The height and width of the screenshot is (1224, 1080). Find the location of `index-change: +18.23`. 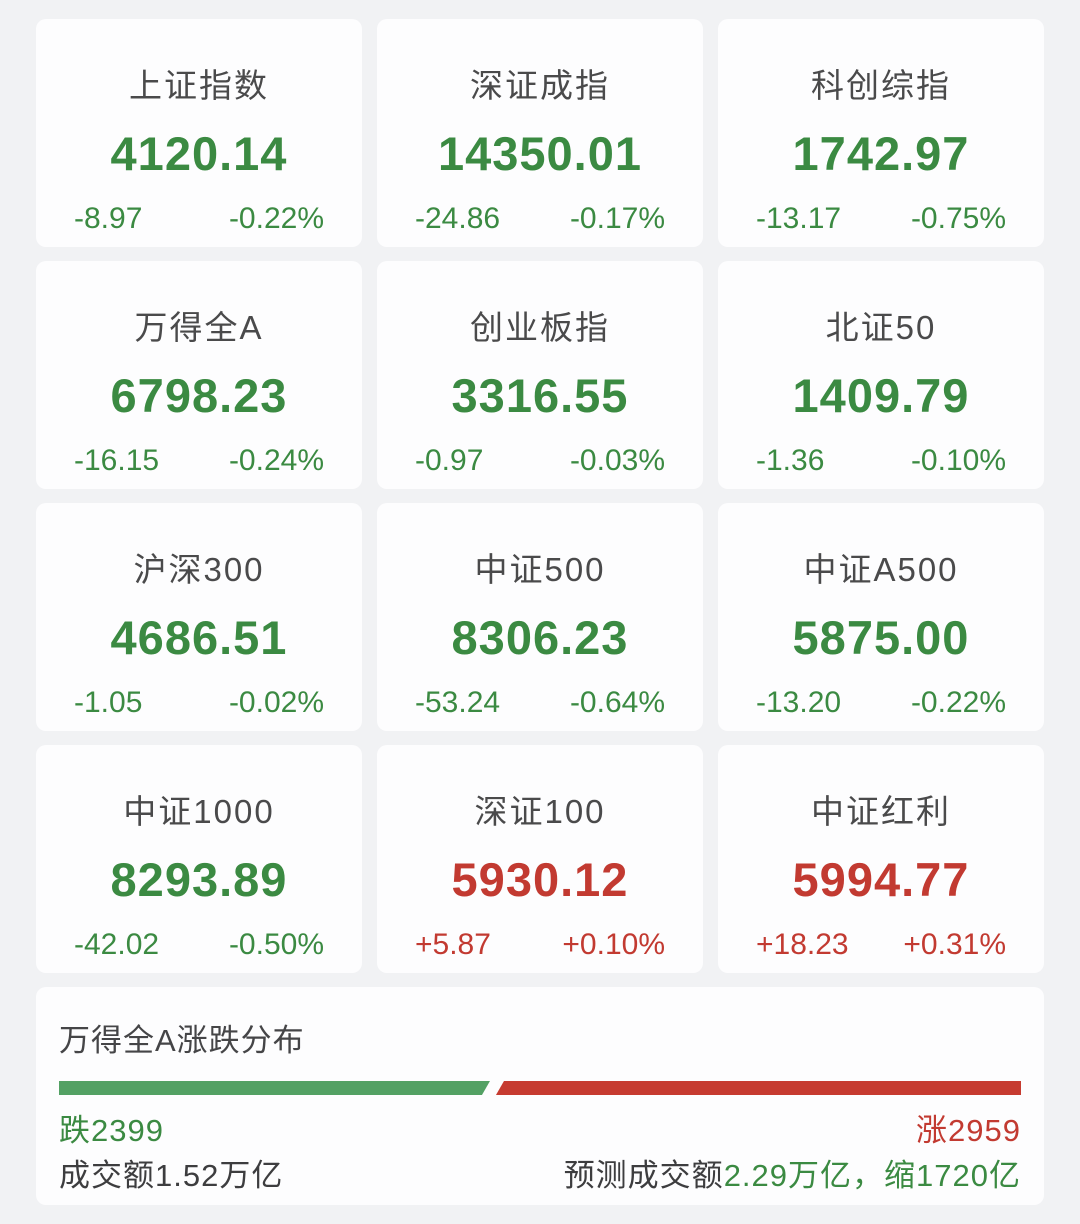

index-change: +18.23 is located at coordinates (802, 944).